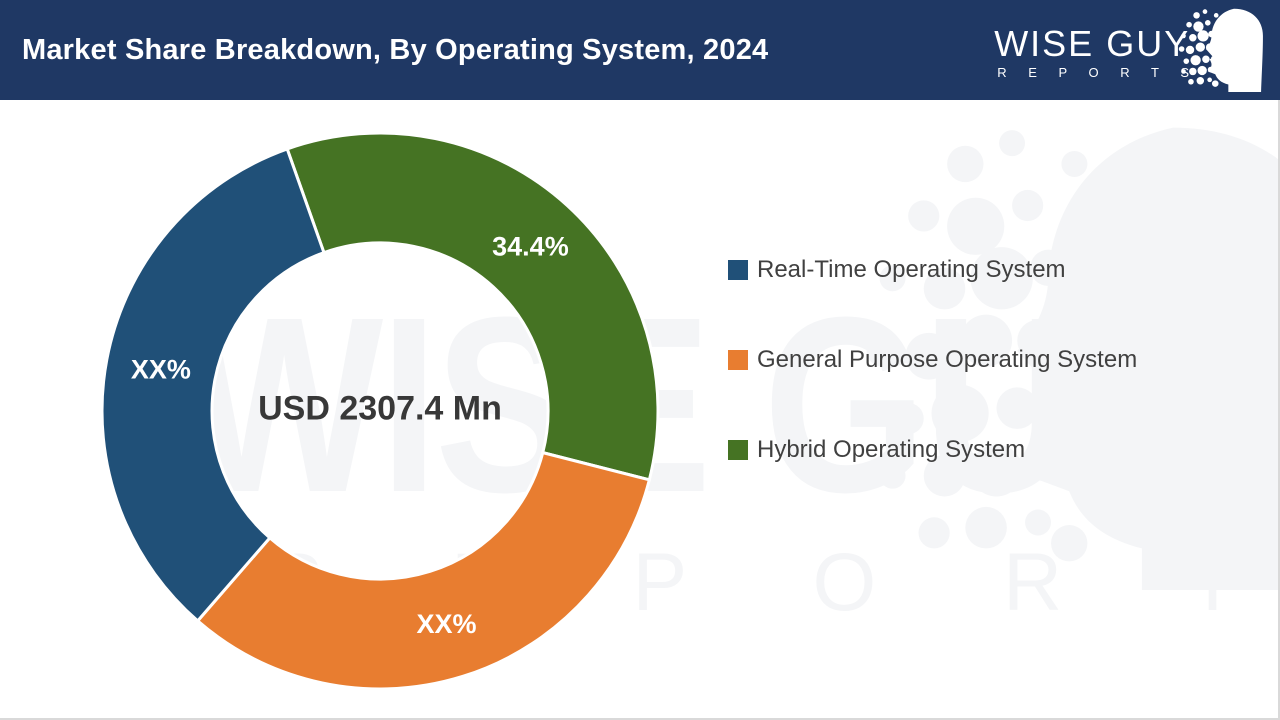 The width and height of the screenshot is (1280, 720). Describe the element at coordinates (738, 450) in the screenshot. I see `legend-swatch-hybrid` at that location.